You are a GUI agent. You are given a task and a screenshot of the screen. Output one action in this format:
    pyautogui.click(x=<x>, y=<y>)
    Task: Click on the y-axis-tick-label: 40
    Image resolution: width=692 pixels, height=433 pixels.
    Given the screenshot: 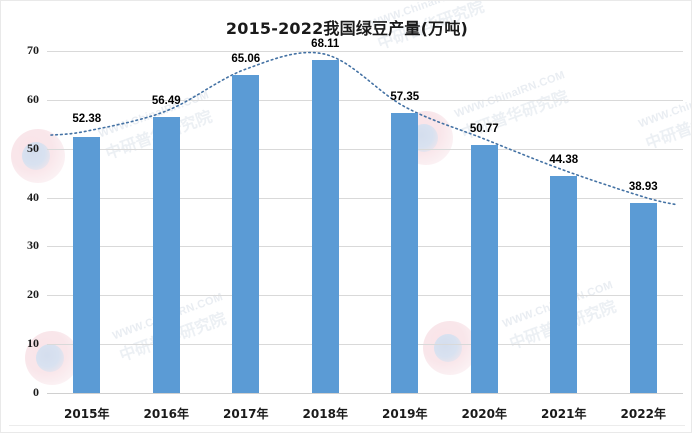 What is the action you would take?
    pyautogui.click(x=33, y=196)
    